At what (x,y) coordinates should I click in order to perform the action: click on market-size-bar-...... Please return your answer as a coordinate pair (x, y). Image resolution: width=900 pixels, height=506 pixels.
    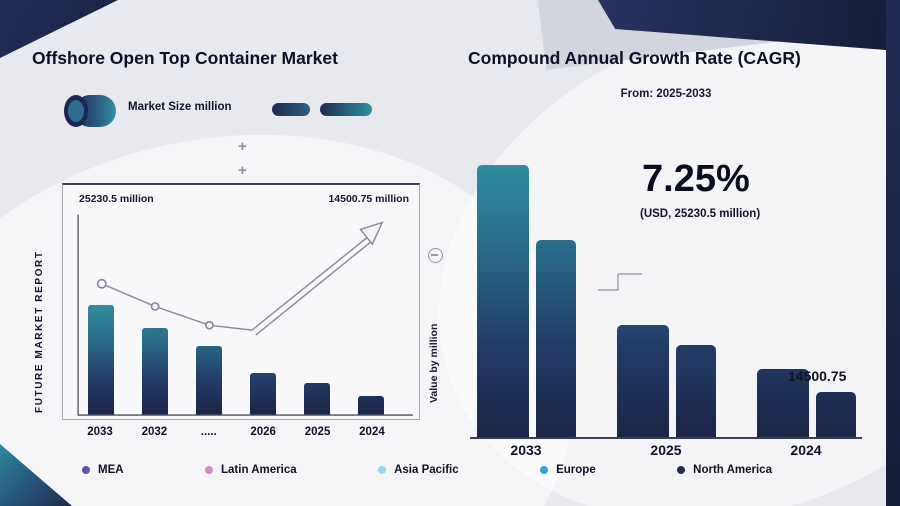
    Looking at the image, I should click on (209, 380).